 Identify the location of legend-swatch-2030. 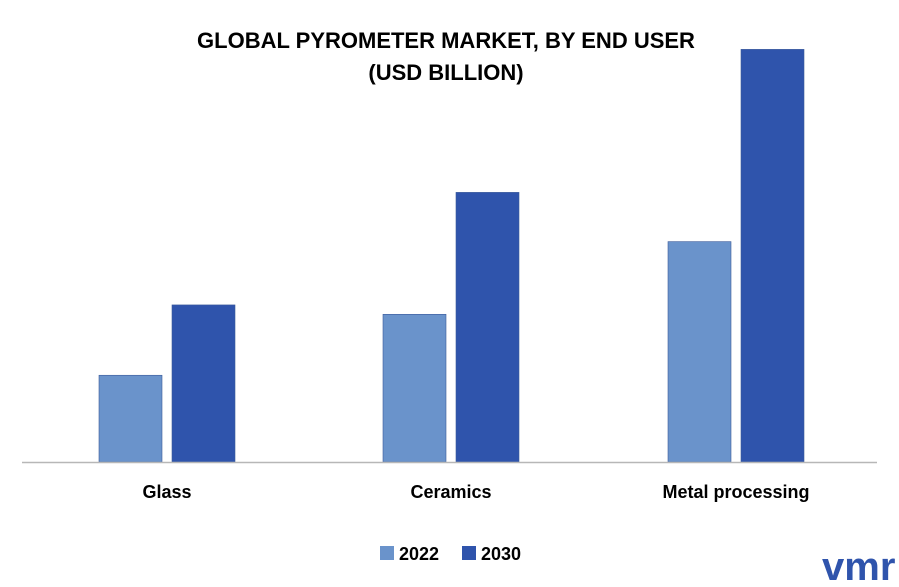
(469, 553).